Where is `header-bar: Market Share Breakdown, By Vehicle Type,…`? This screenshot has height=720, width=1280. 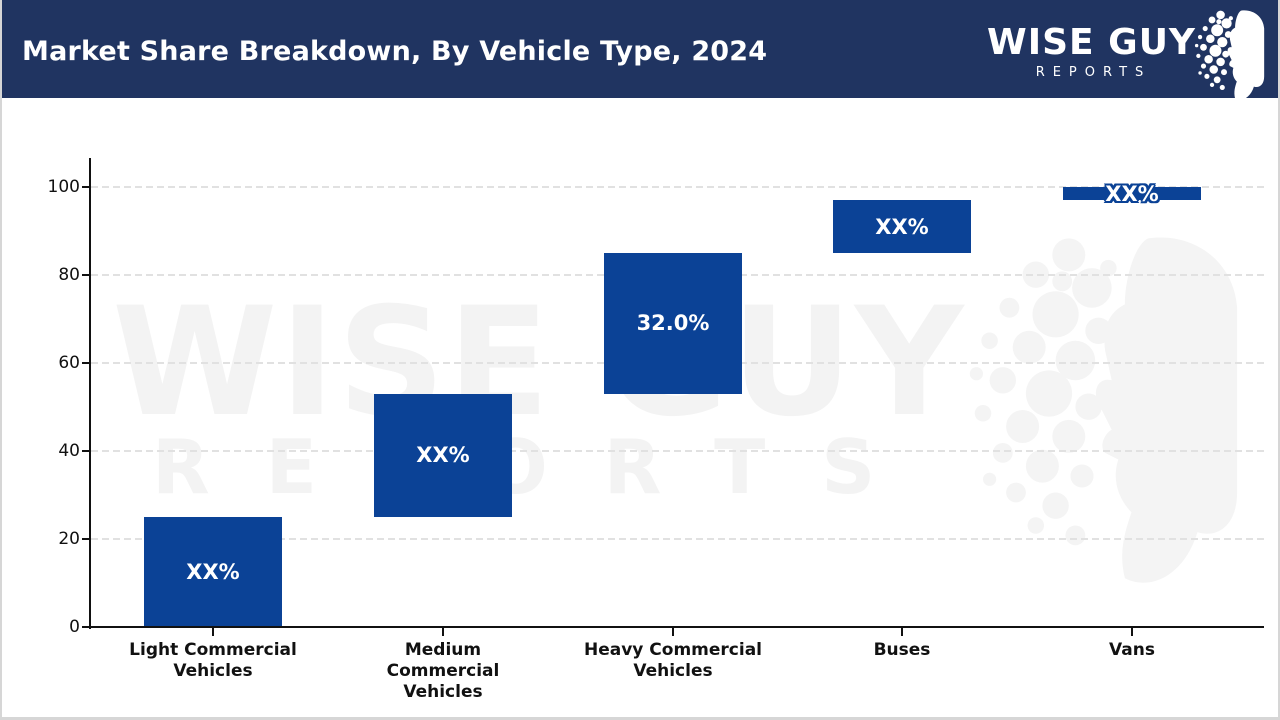 header-bar: Market Share Breakdown, By Vehicle Type,… is located at coordinates (640, 50).